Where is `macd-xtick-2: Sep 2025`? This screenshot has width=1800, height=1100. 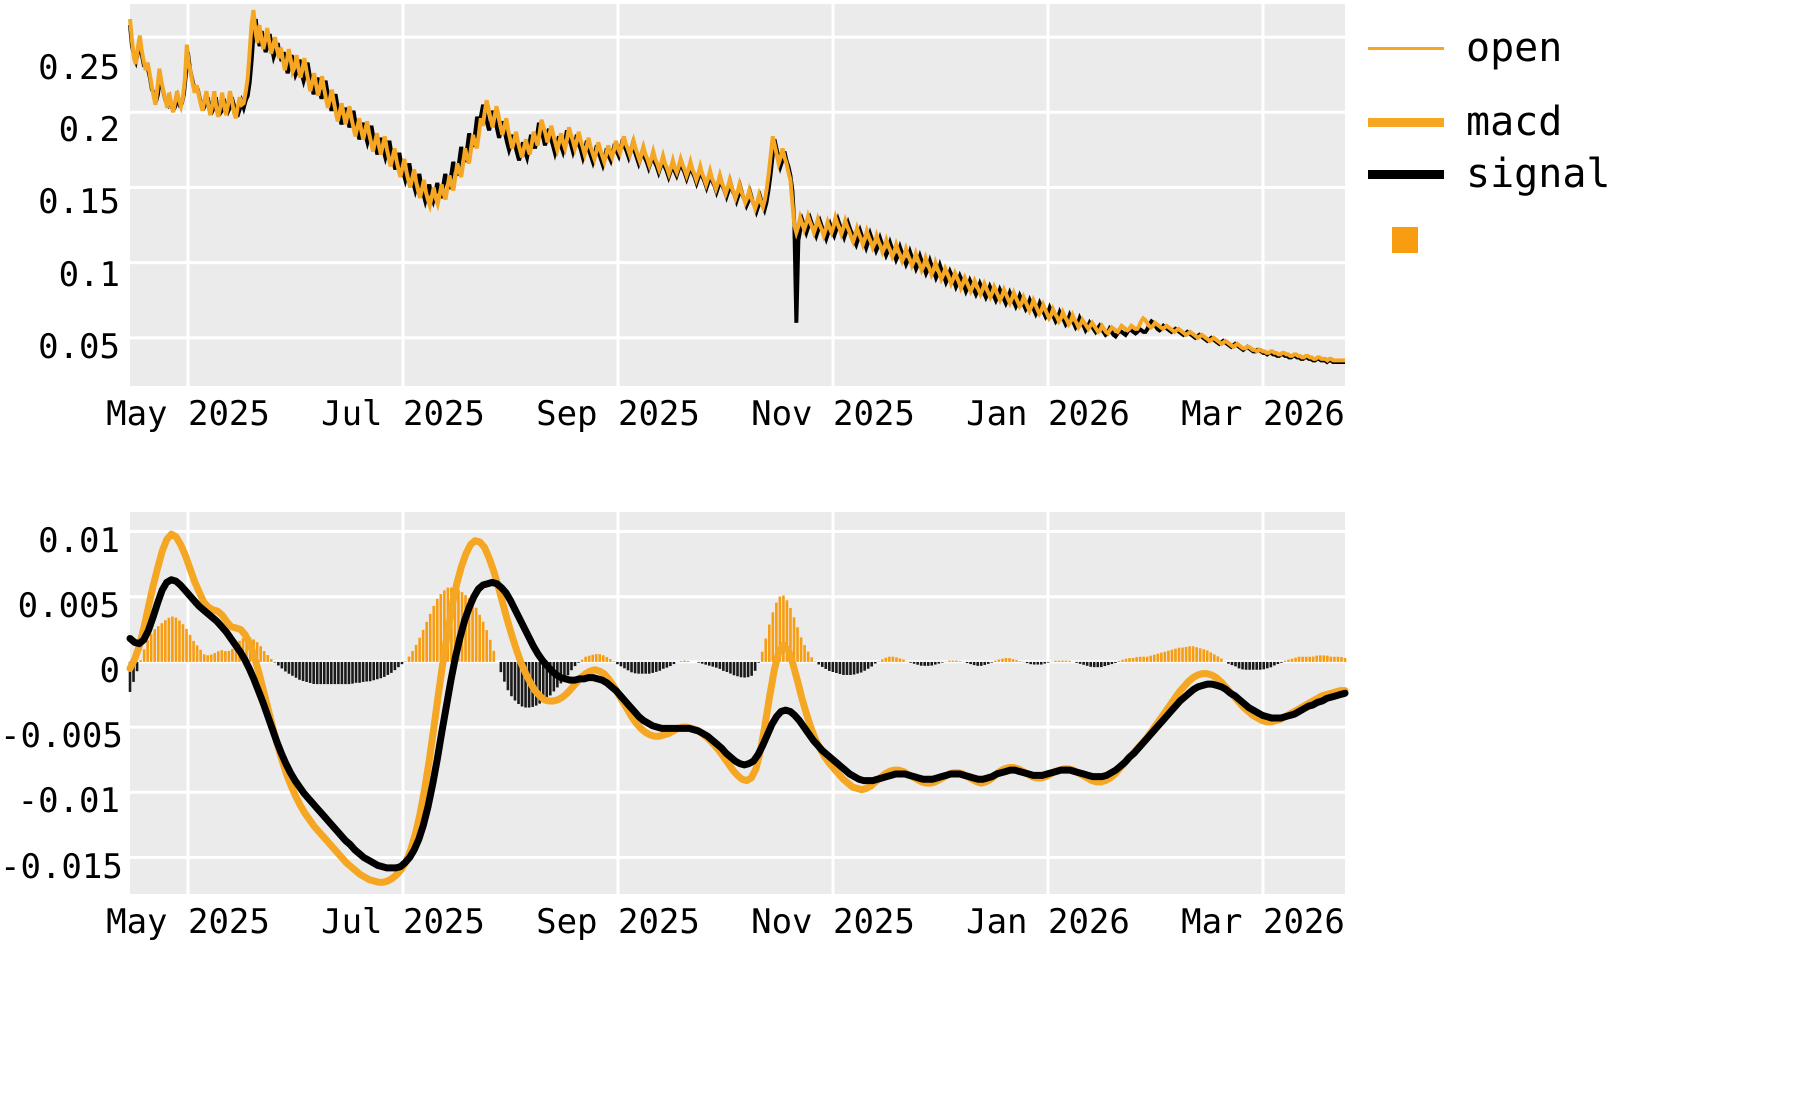
macd-xtick-2: Sep 2025 is located at coordinates (618, 922).